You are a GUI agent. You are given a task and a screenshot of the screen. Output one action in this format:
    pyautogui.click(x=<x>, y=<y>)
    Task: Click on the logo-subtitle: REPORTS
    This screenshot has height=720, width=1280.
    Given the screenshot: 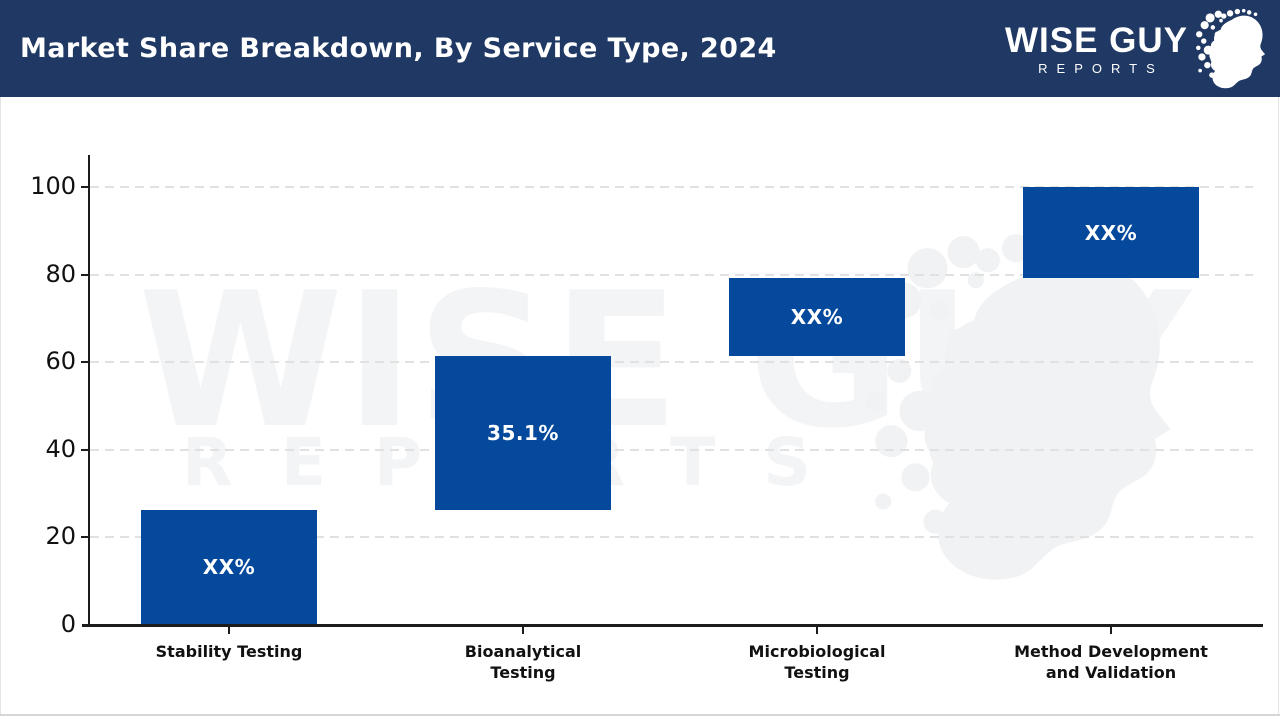 What is the action you would take?
    pyautogui.click(x=1101, y=68)
    